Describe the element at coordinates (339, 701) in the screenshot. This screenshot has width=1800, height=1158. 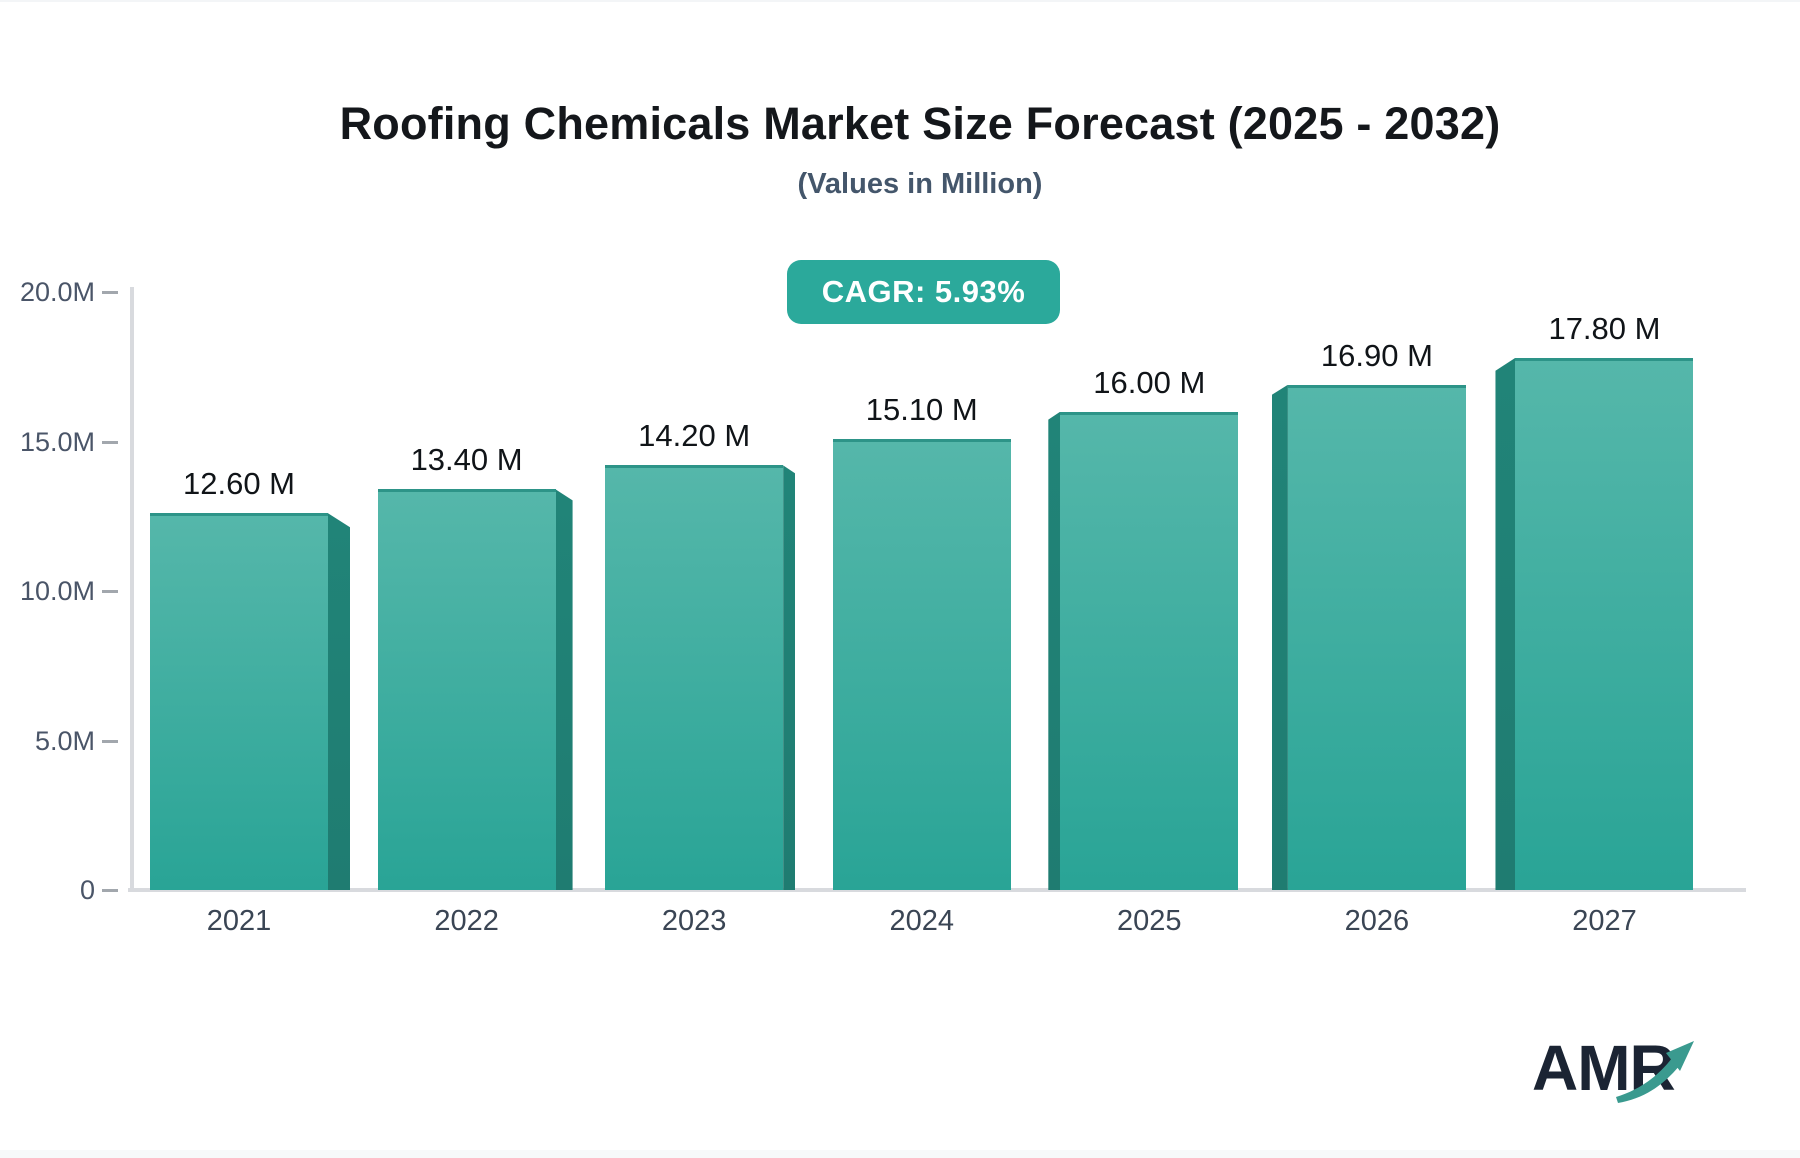
I see `bar-2021-side-face` at that location.